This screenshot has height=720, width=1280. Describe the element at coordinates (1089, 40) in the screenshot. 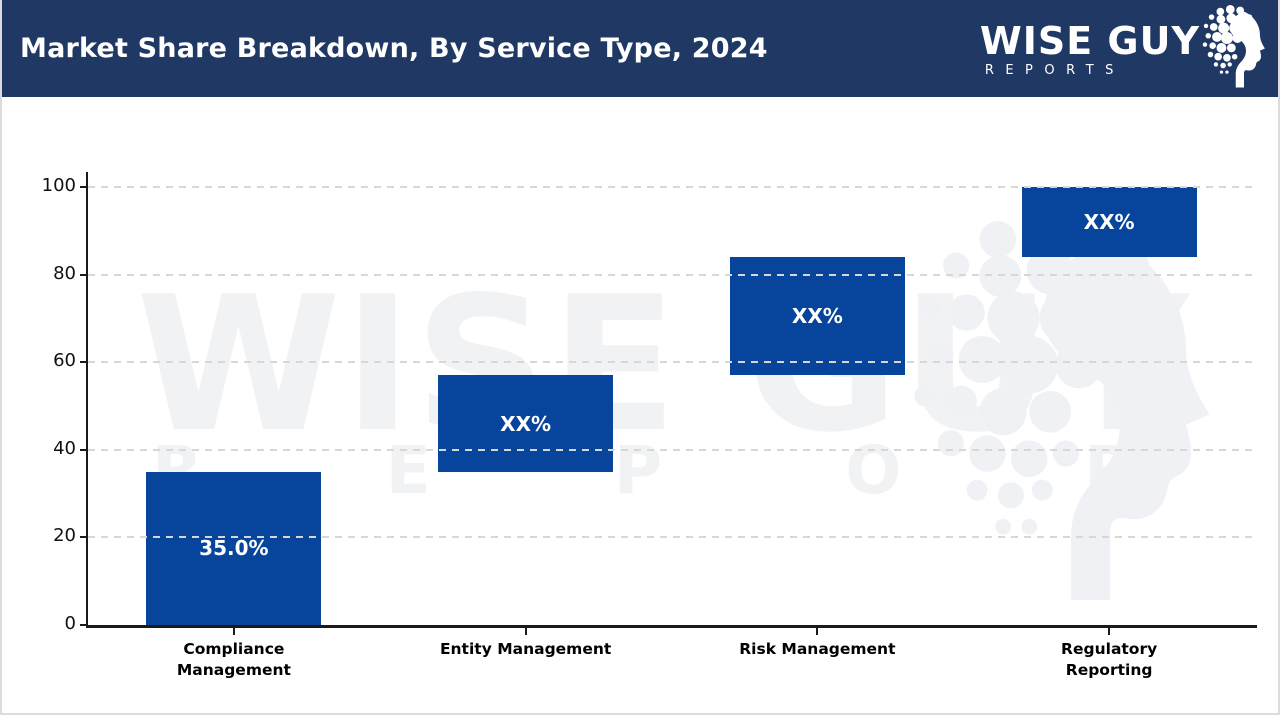

I see `wiseguy-logo-text: WISE GUY` at that location.